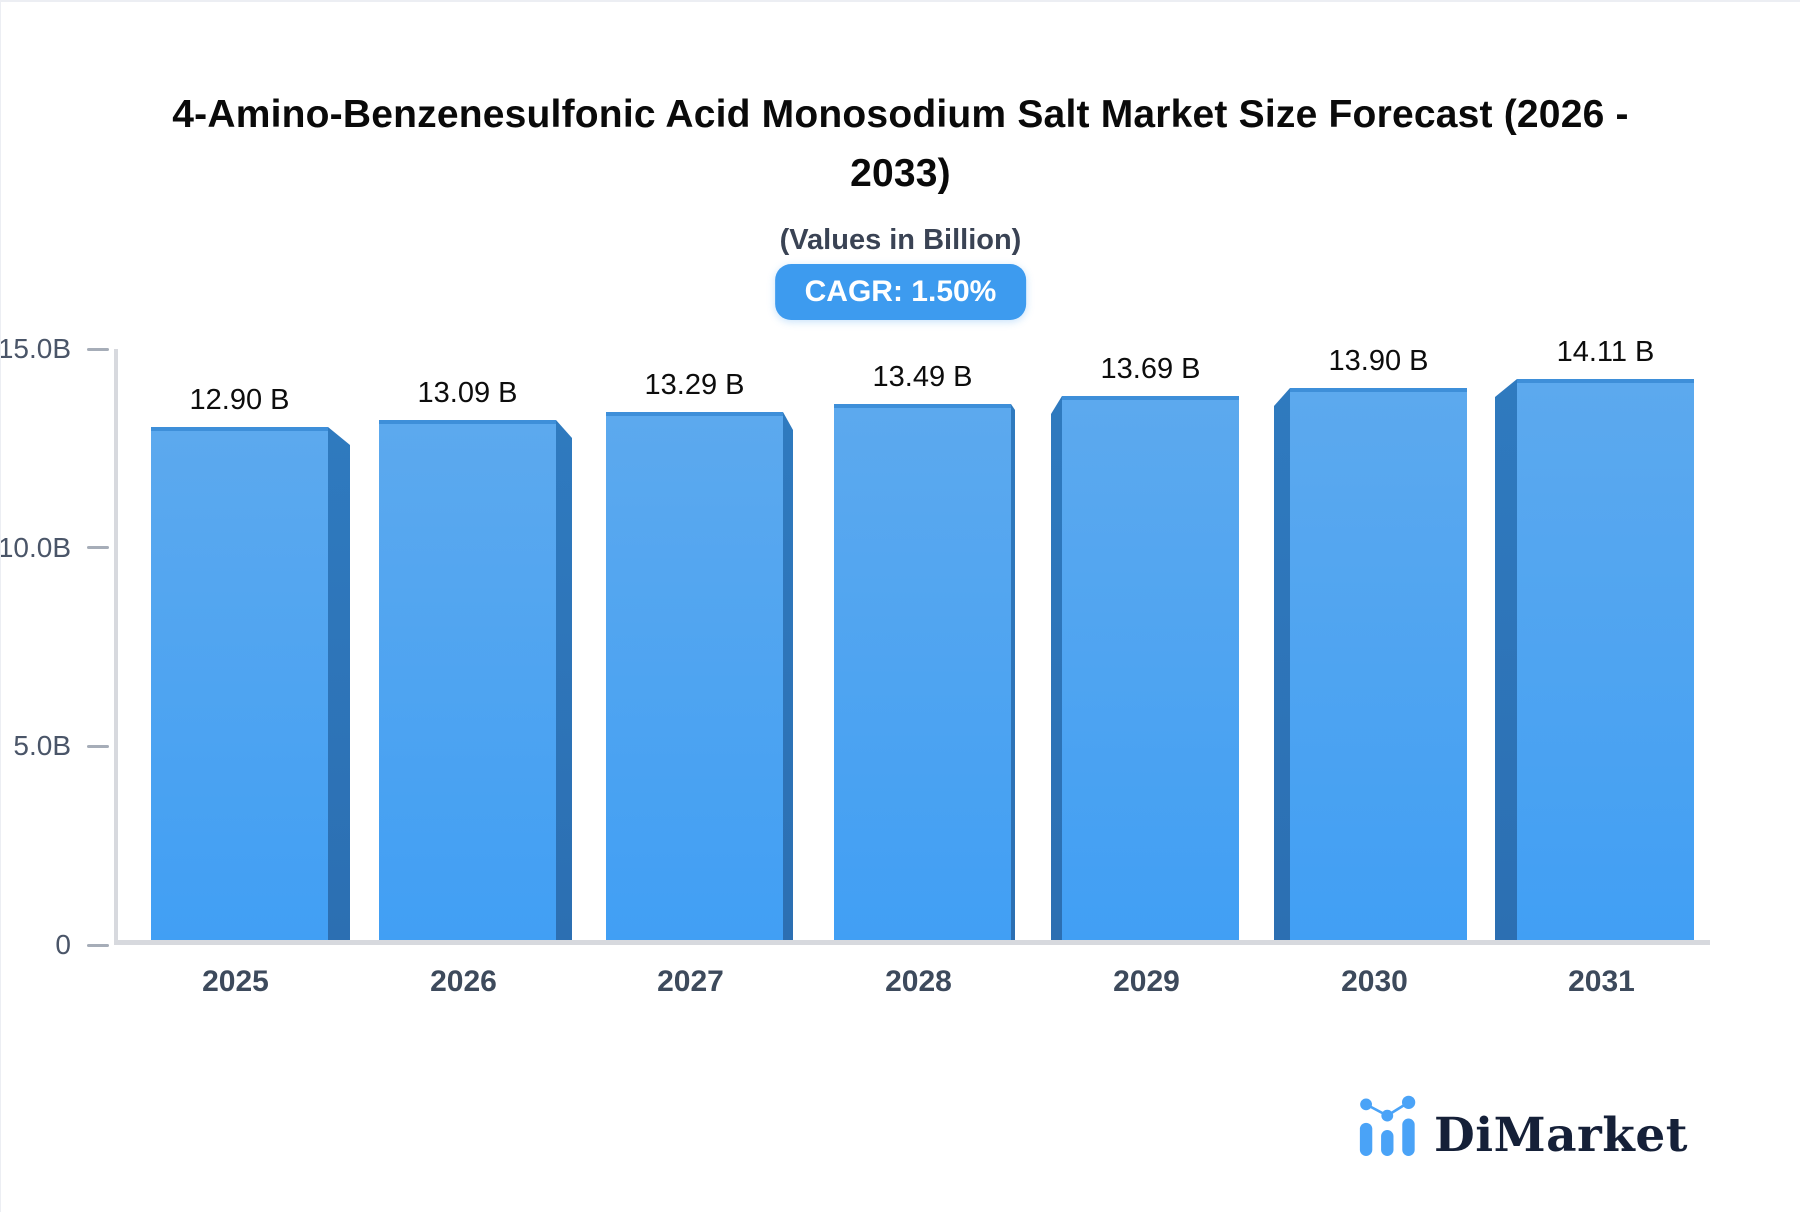  What do you see at coordinates (900, 292) in the screenshot?
I see `cagr-badge: CAGR: 1.50%` at bounding box center [900, 292].